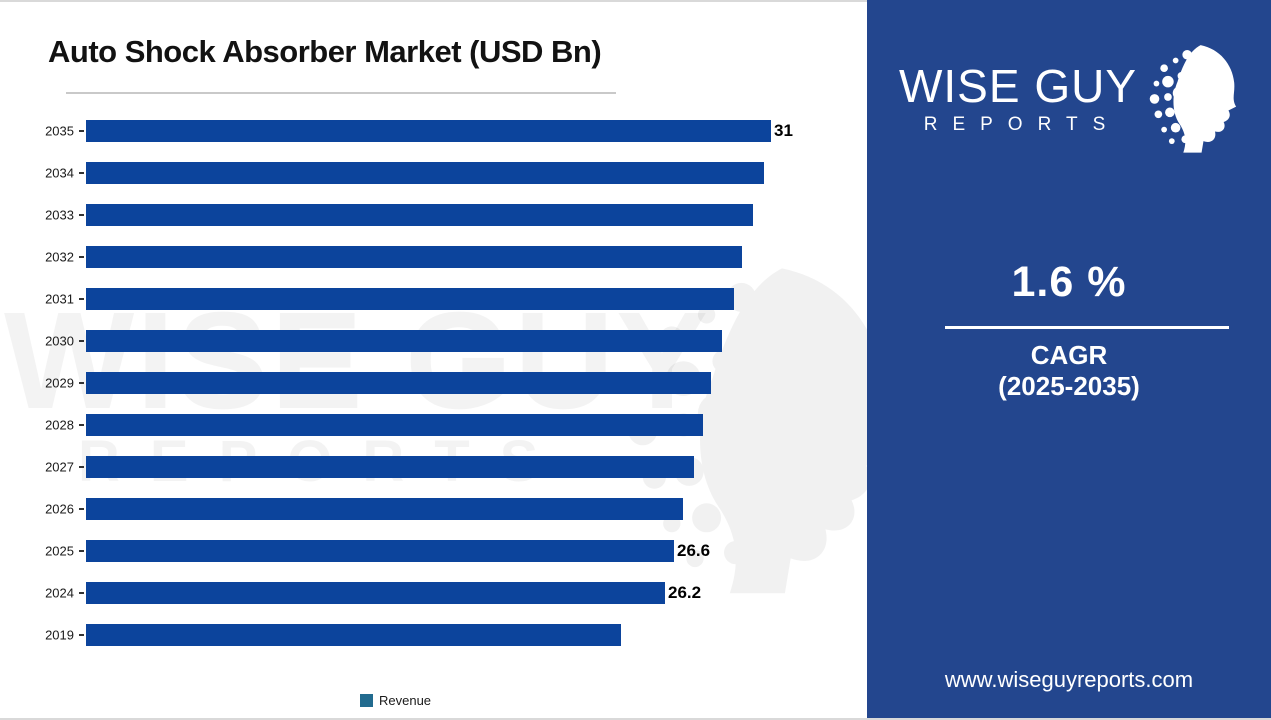 This screenshot has height=720, width=1271. I want to click on bar-2024, so click(375, 593).